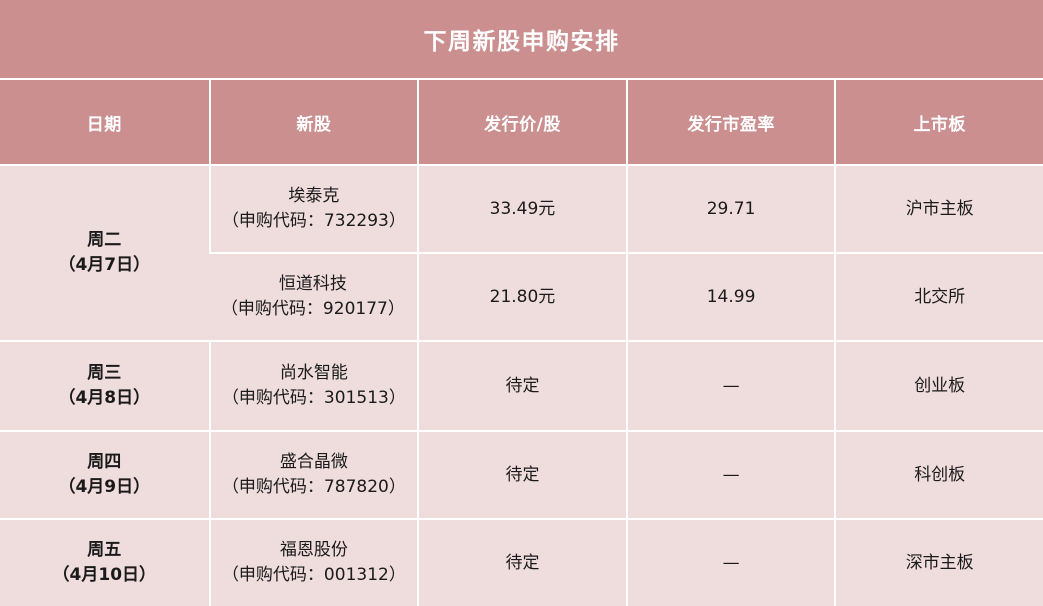  Describe the element at coordinates (313, 385) in the screenshot. I see `cell-stock: 尚水智能 （申购代码：301513）` at that location.